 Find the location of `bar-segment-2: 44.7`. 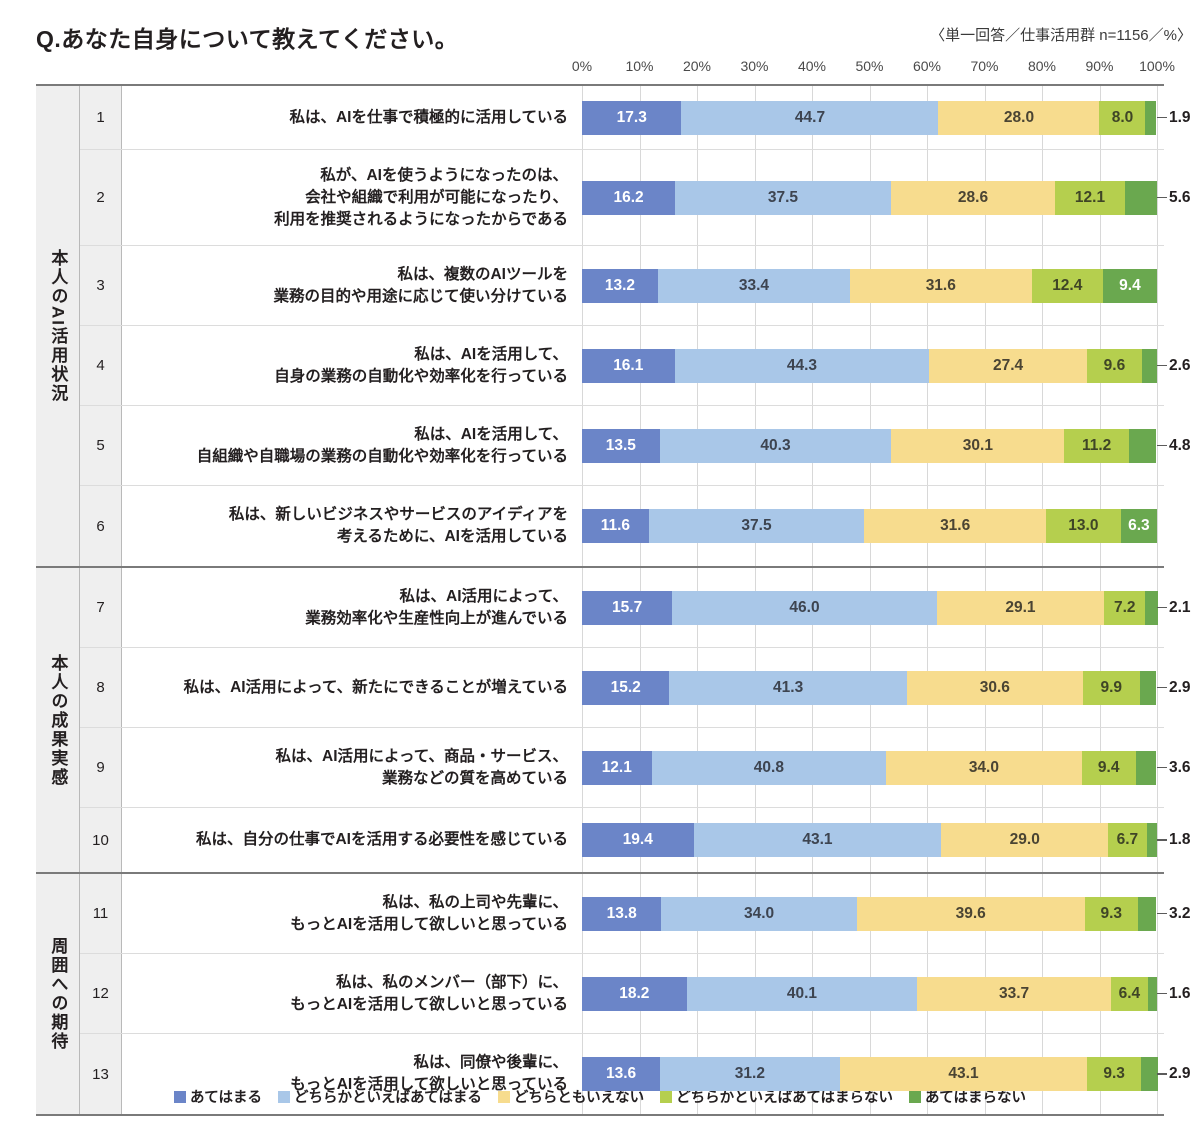

bar-segment-2: 44.7 is located at coordinates (810, 117).